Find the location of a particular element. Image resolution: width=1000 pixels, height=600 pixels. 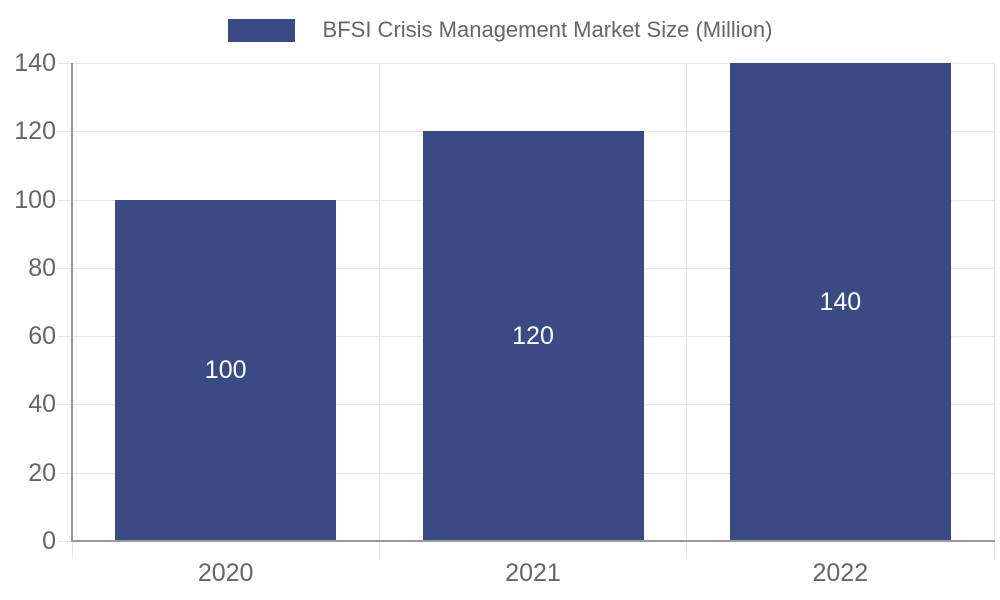

bar is located at coordinates (226, 370).